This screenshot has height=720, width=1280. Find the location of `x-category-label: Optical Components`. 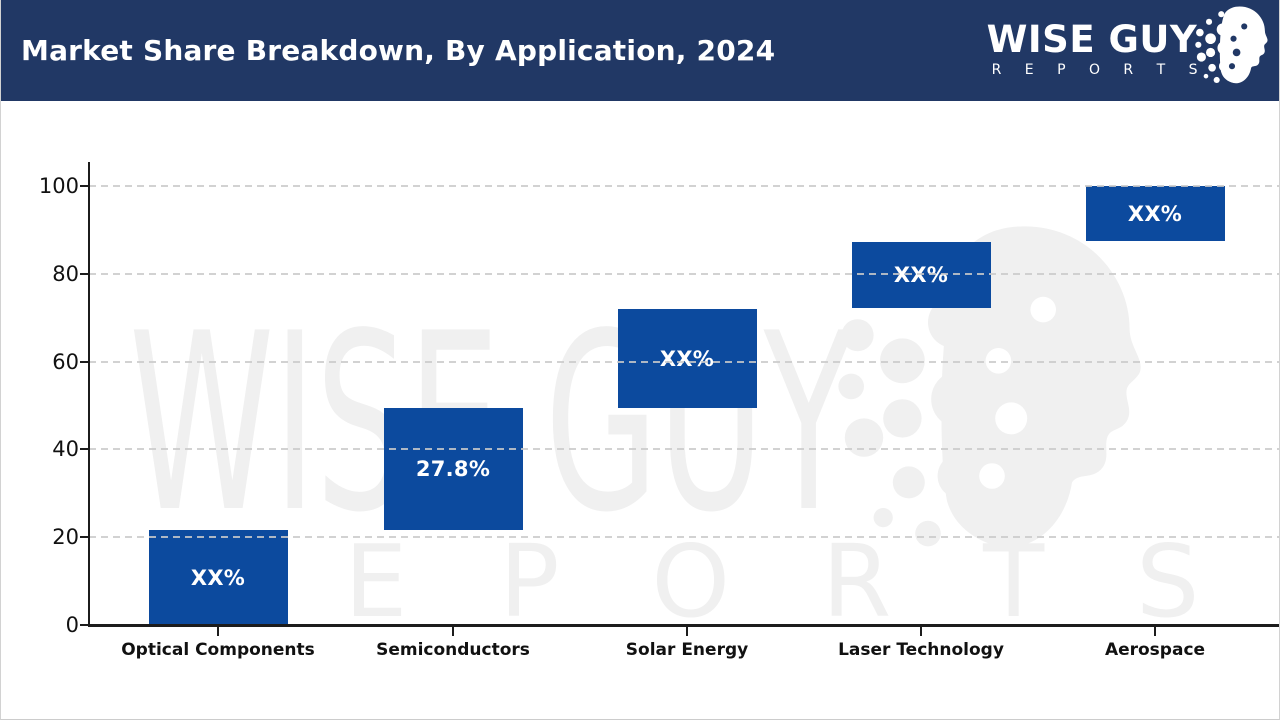

x-category-label: Optical Components is located at coordinates (218, 650).